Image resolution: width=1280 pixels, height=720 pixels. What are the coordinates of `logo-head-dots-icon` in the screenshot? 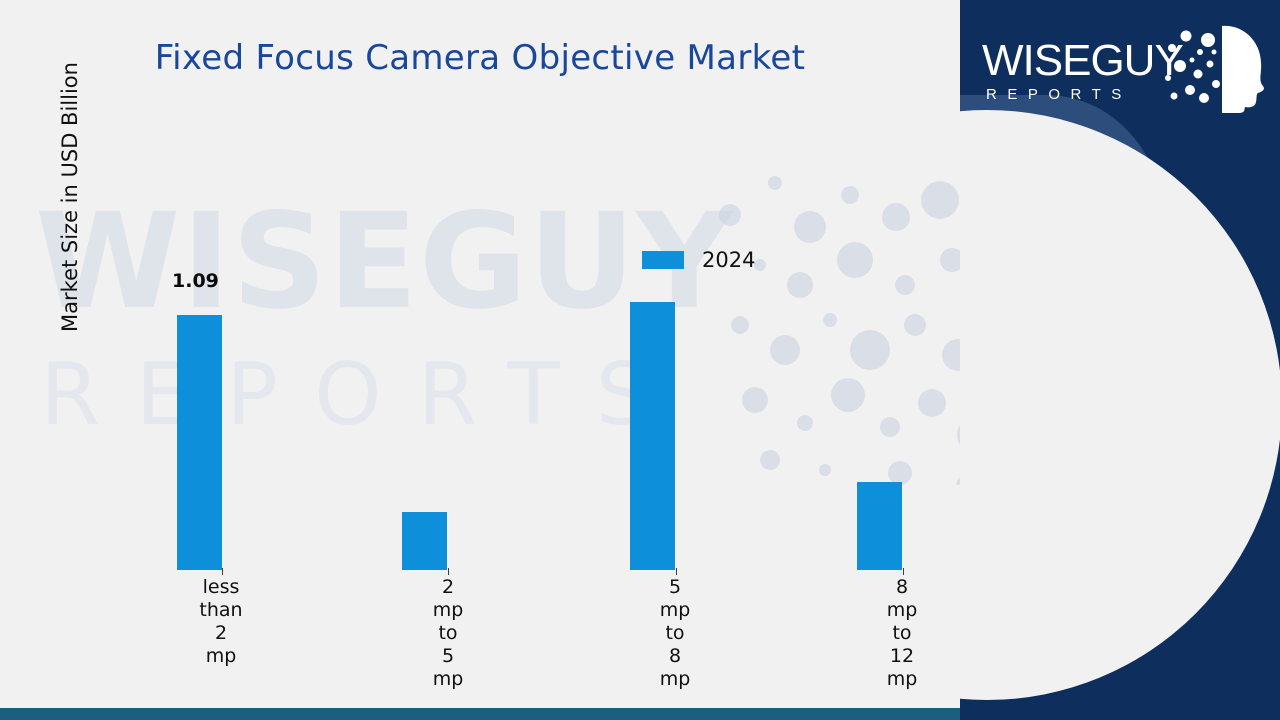 It's located at (1214, 69).